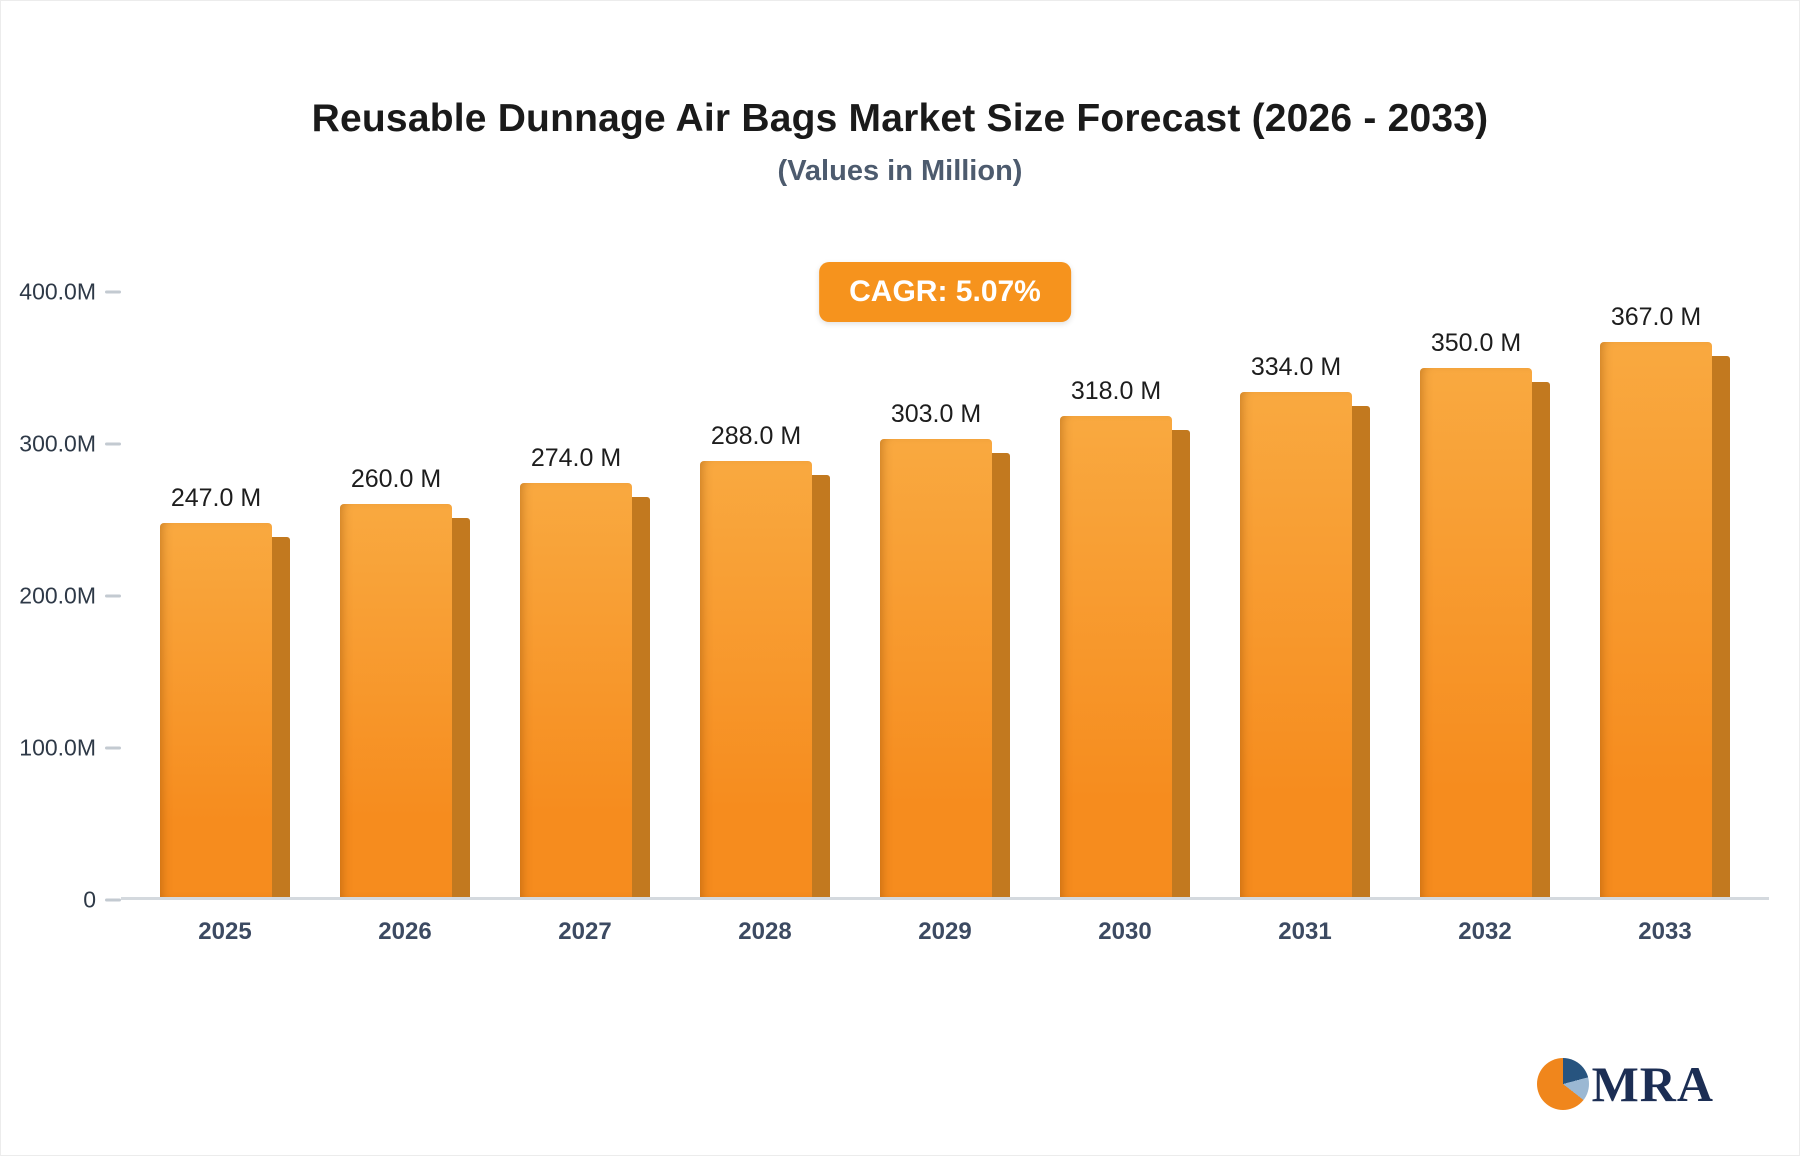 The width and height of the screenshot is (1800, 1156). What do you see at coordinates (57, 443) in the screenshot?
I see `y-tick-label: 300.0M` at bounding box center [57, 443].